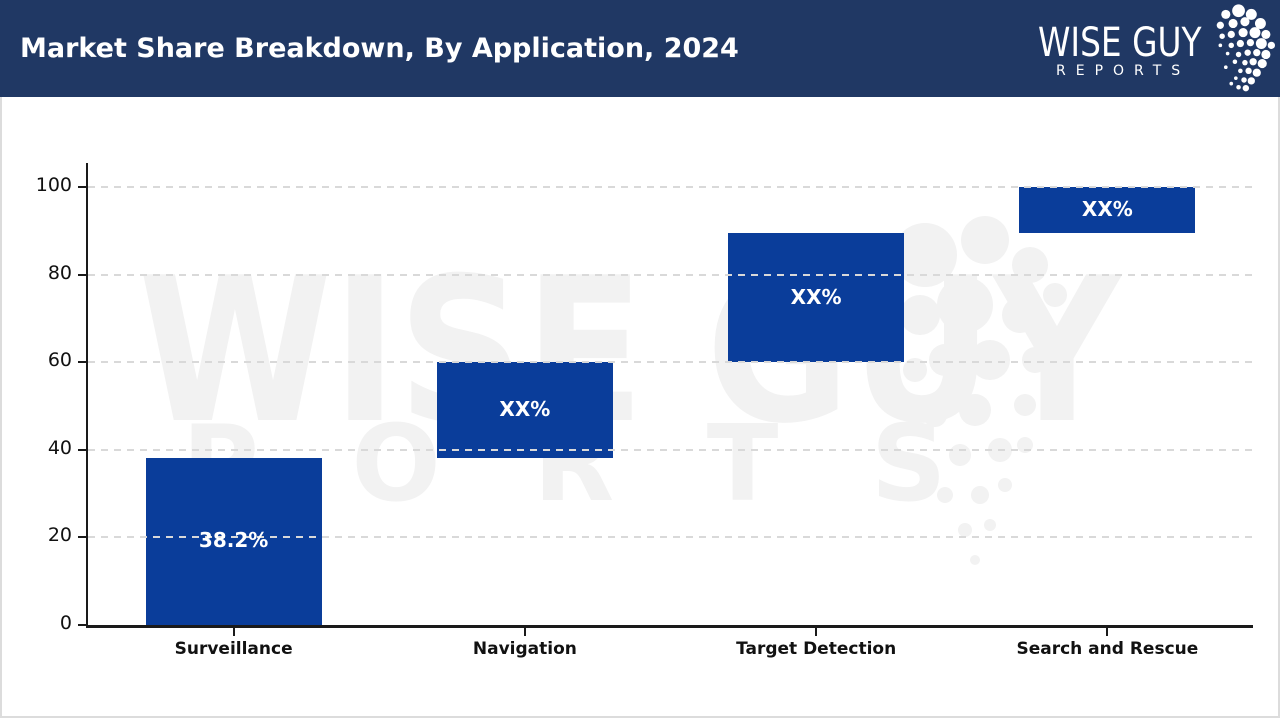 The image size is (1280, 720). I want to click on bar-target-detection, so click(816, 298).